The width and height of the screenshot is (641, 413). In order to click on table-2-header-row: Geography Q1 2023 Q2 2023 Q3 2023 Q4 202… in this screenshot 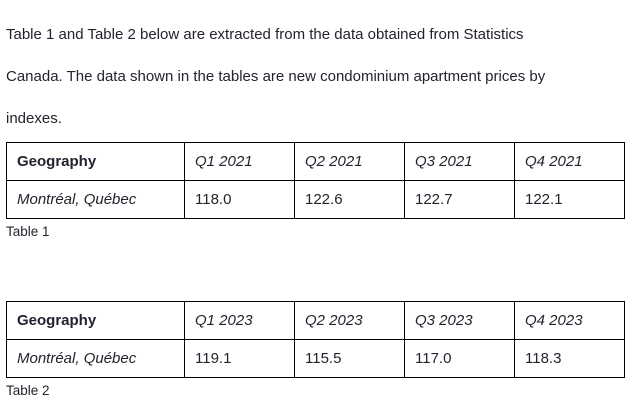, I will do `click(315, 320)`.